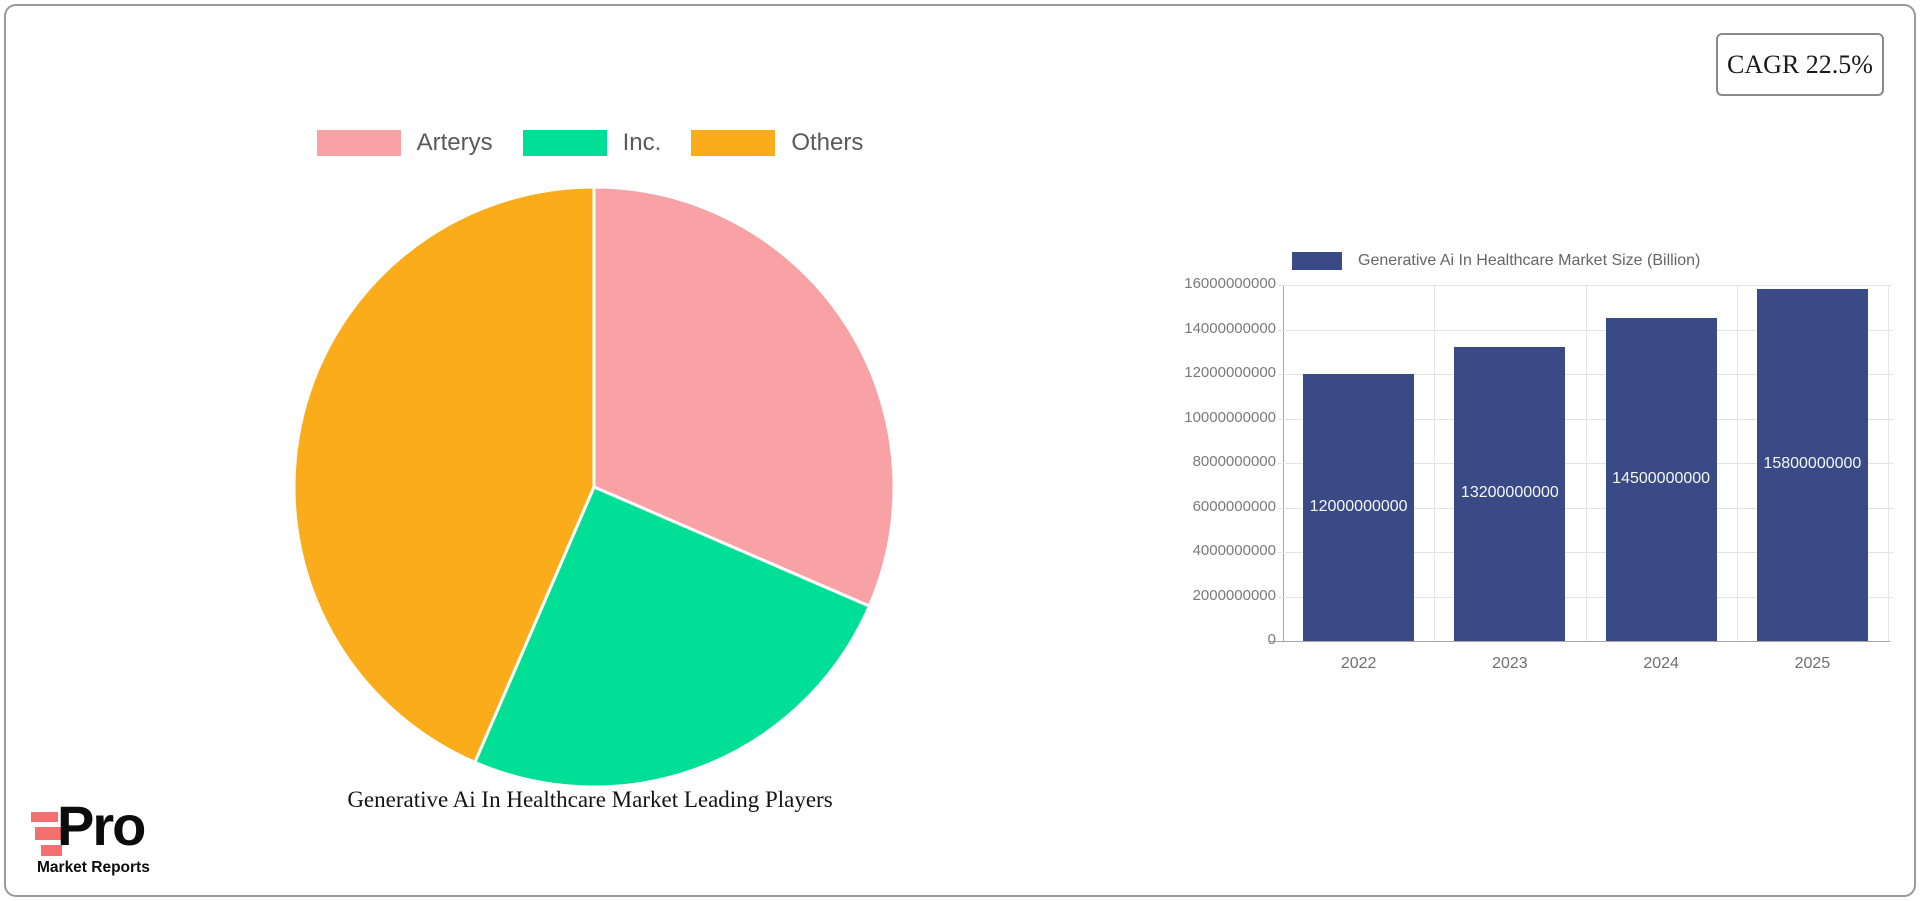 The height and width of the screenshot is (901, 1920). I want to click on bar-chart-y-tick-label: 14000000000, so click(1230, 328).